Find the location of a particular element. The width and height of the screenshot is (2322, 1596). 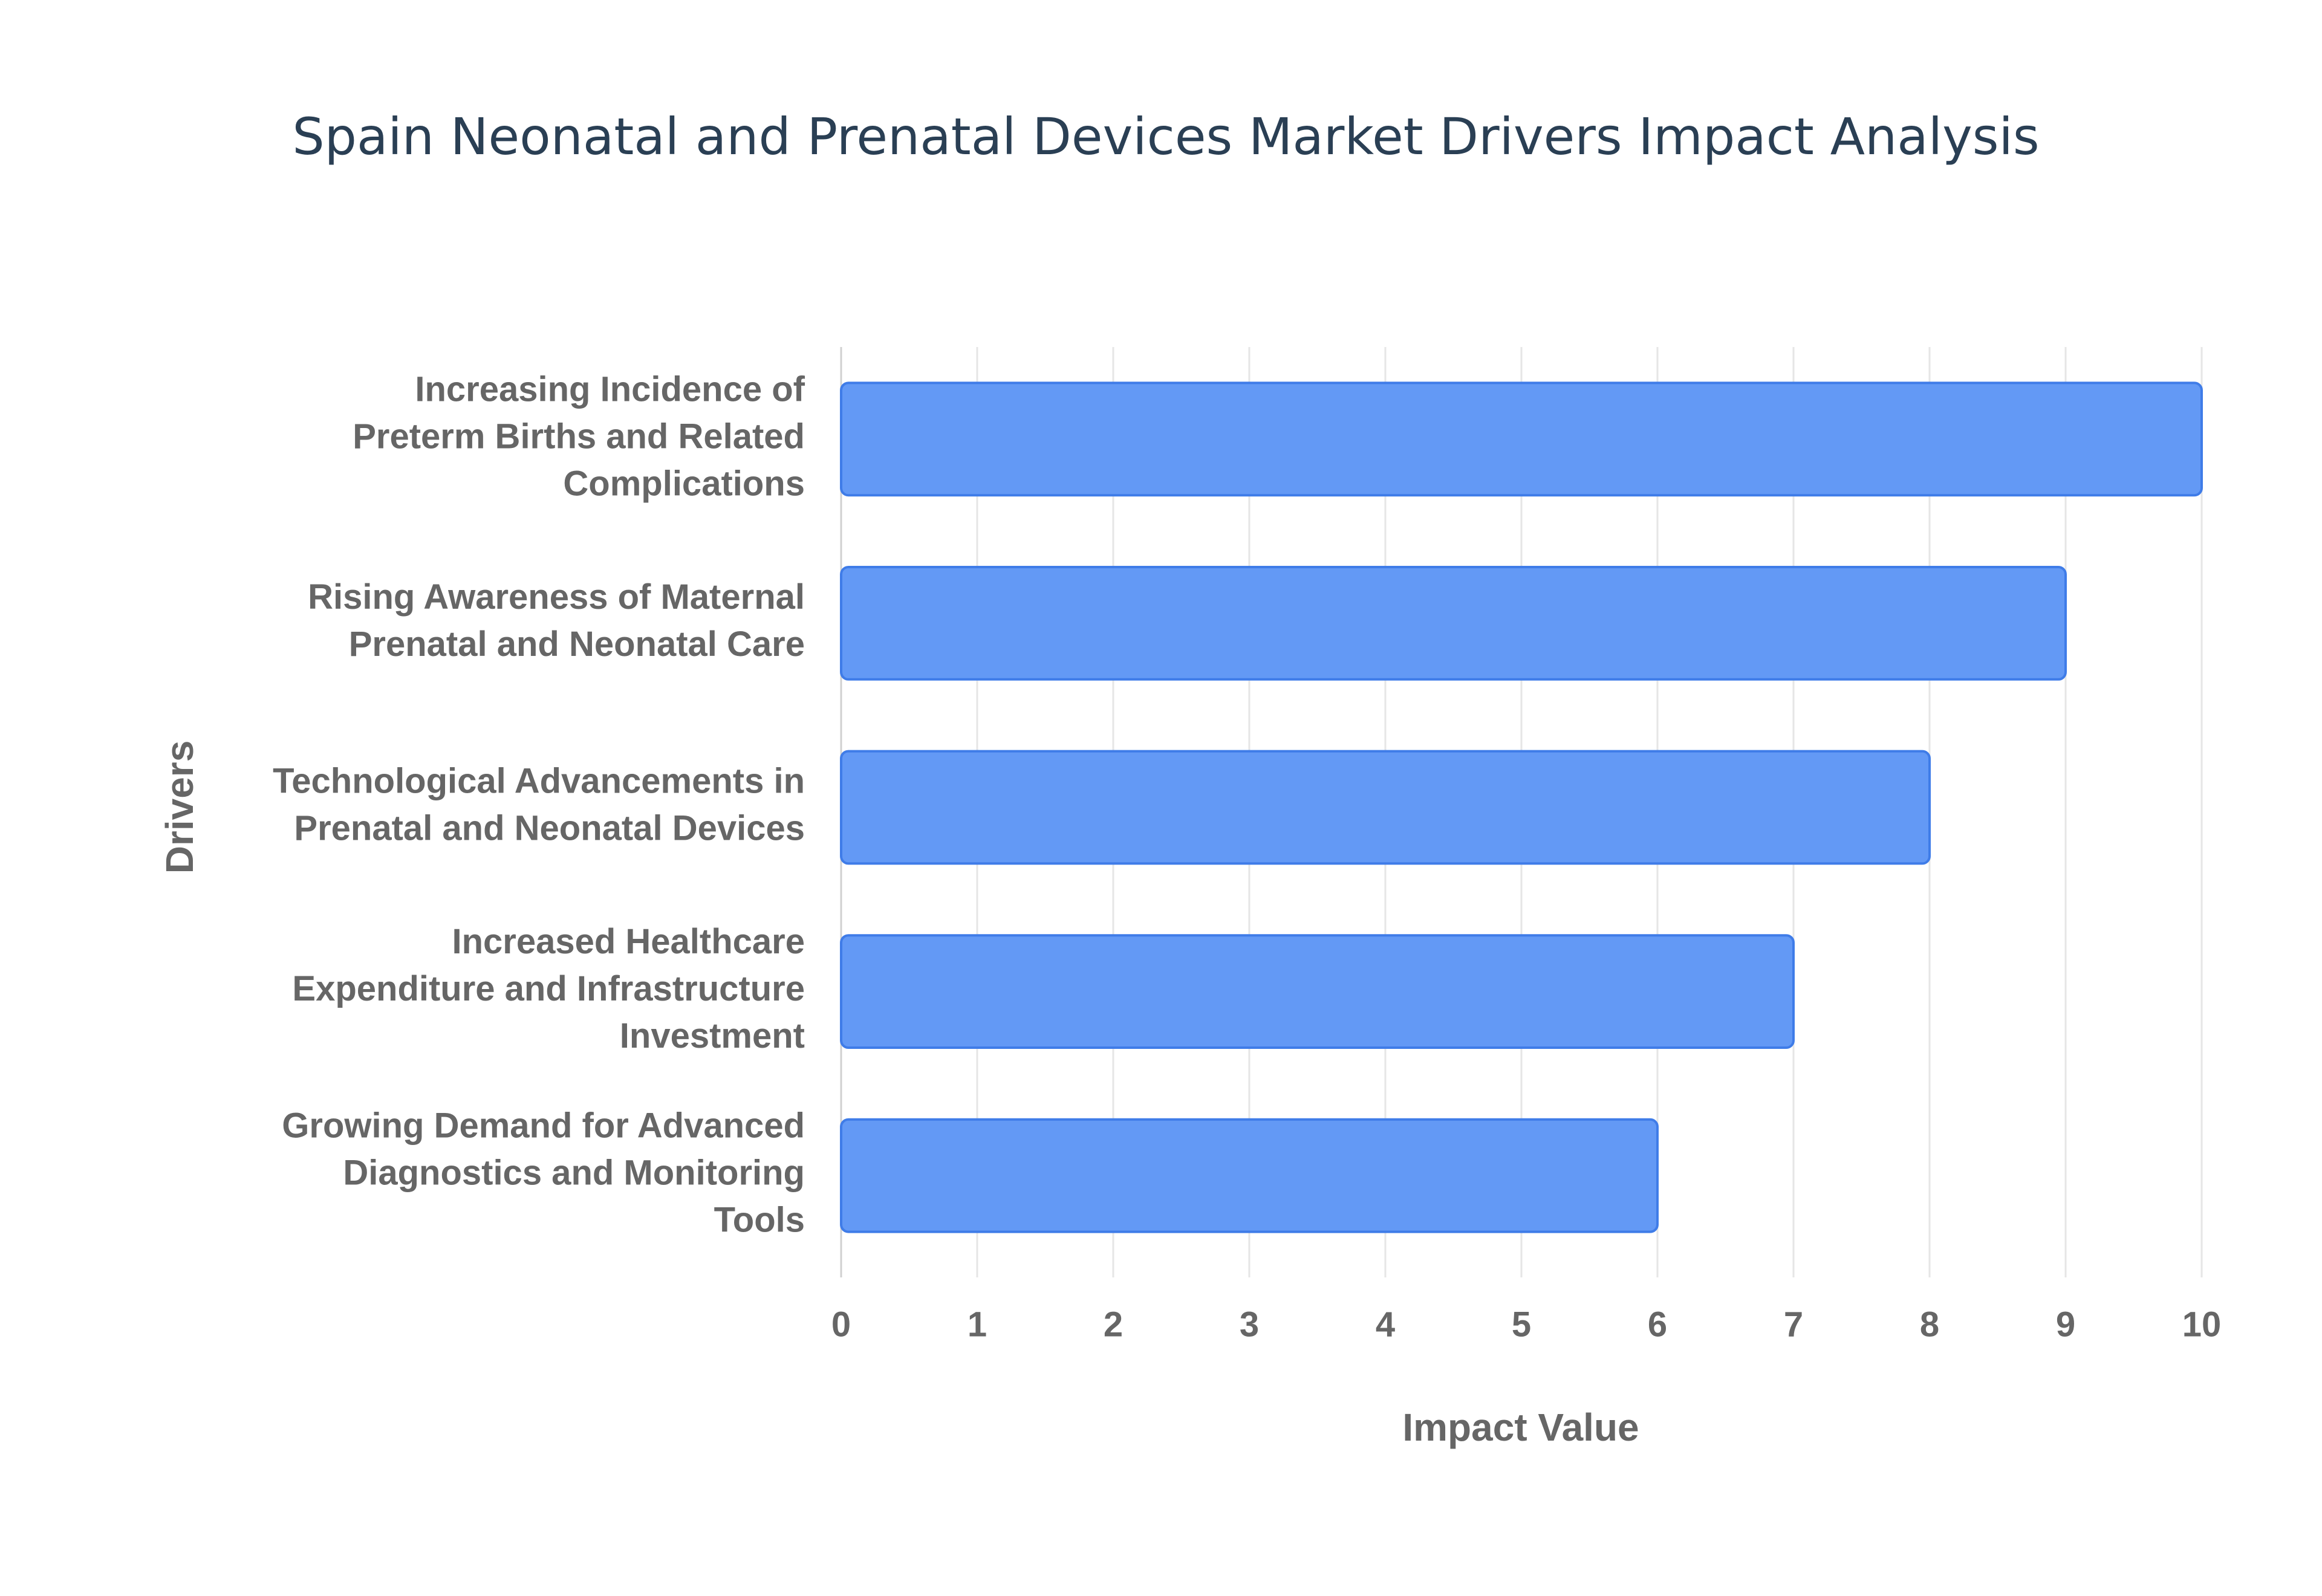

y-axis-title: Drivers is located at coordinates (179, 807).